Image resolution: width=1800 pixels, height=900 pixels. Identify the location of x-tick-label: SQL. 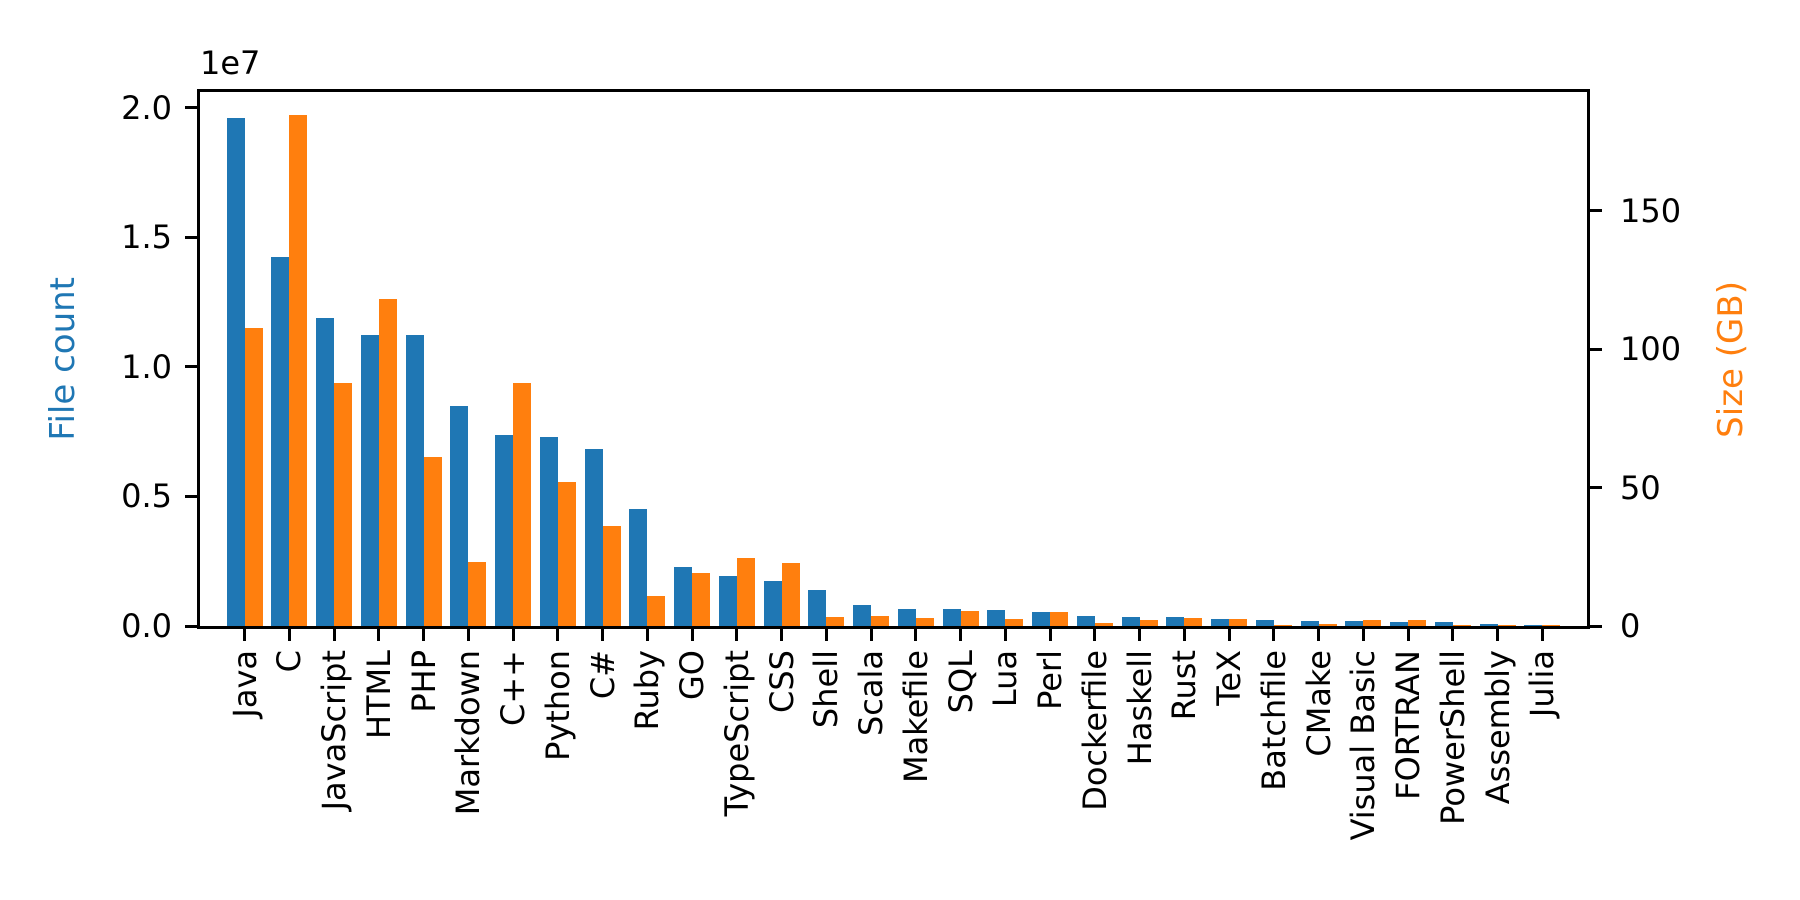
(960, 682).